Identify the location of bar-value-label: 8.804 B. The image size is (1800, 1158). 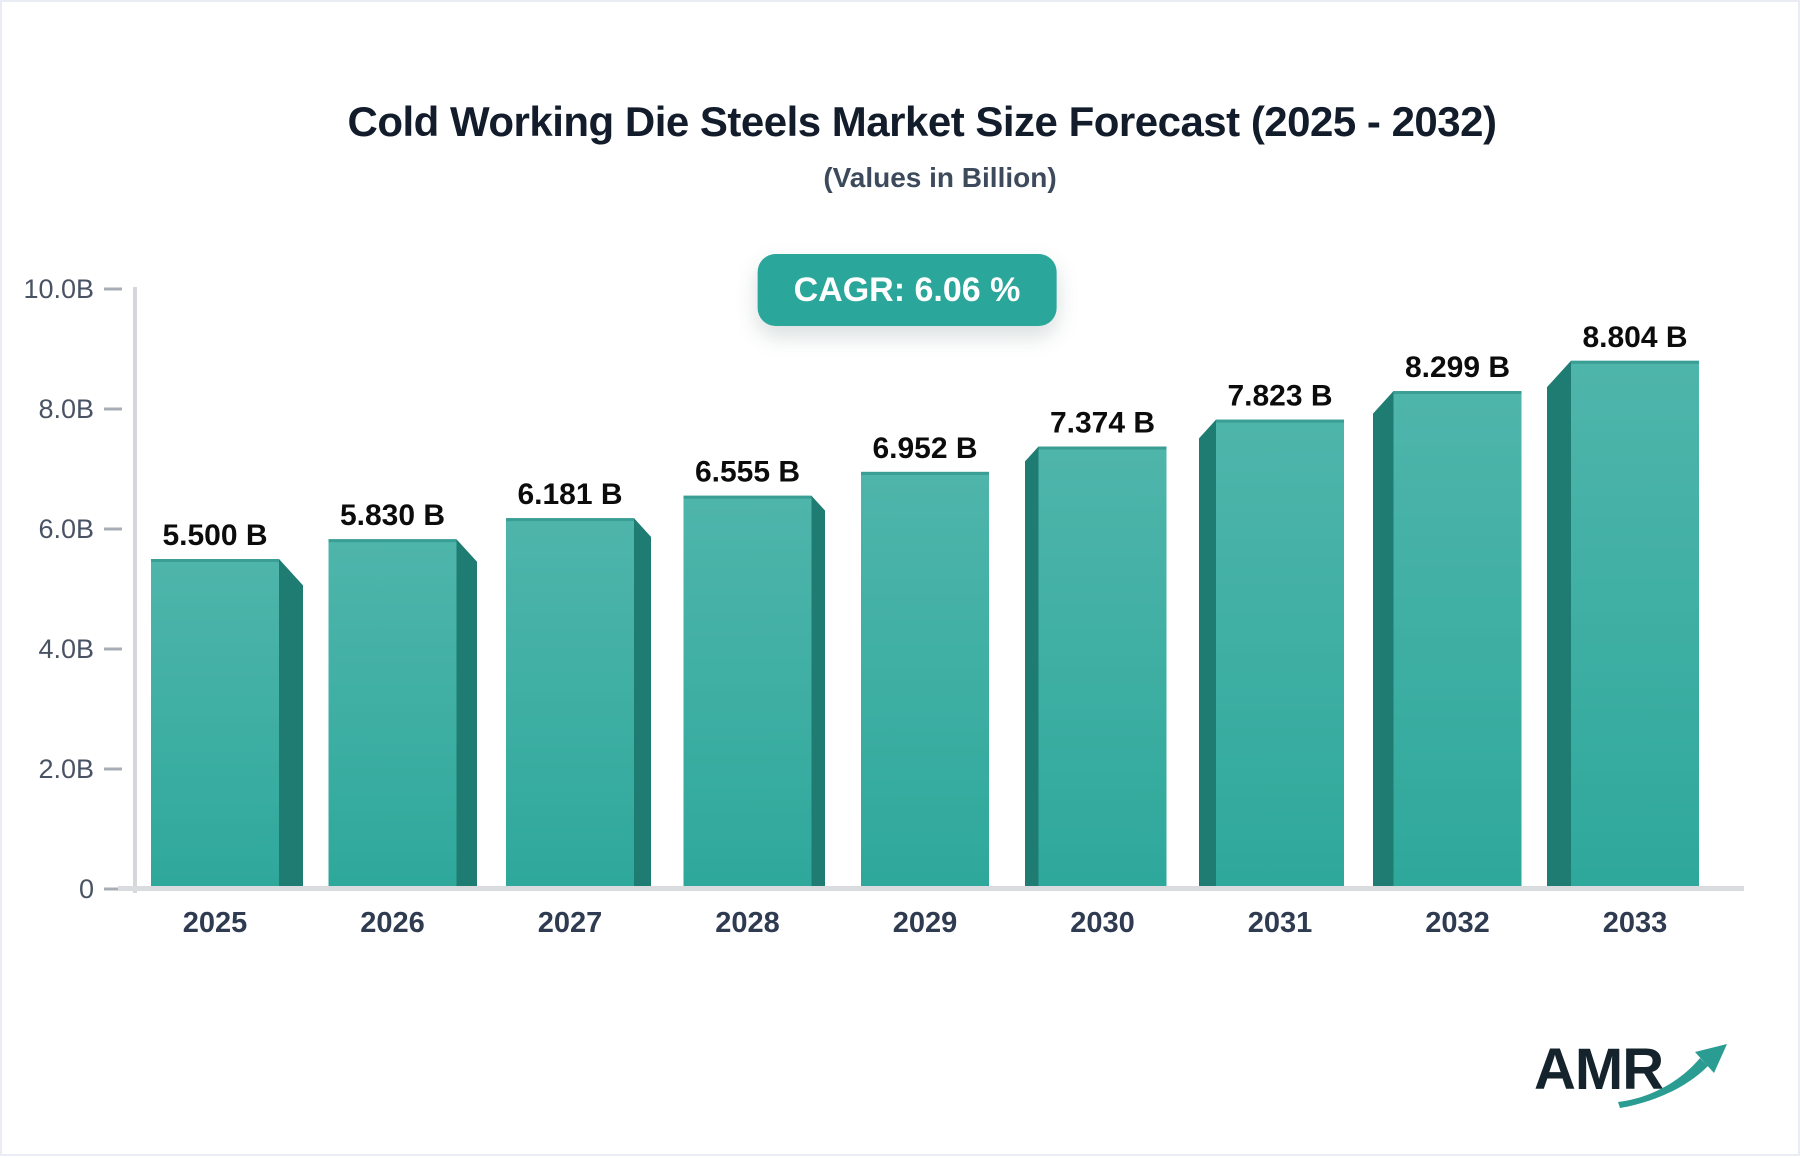
(1634, 337).